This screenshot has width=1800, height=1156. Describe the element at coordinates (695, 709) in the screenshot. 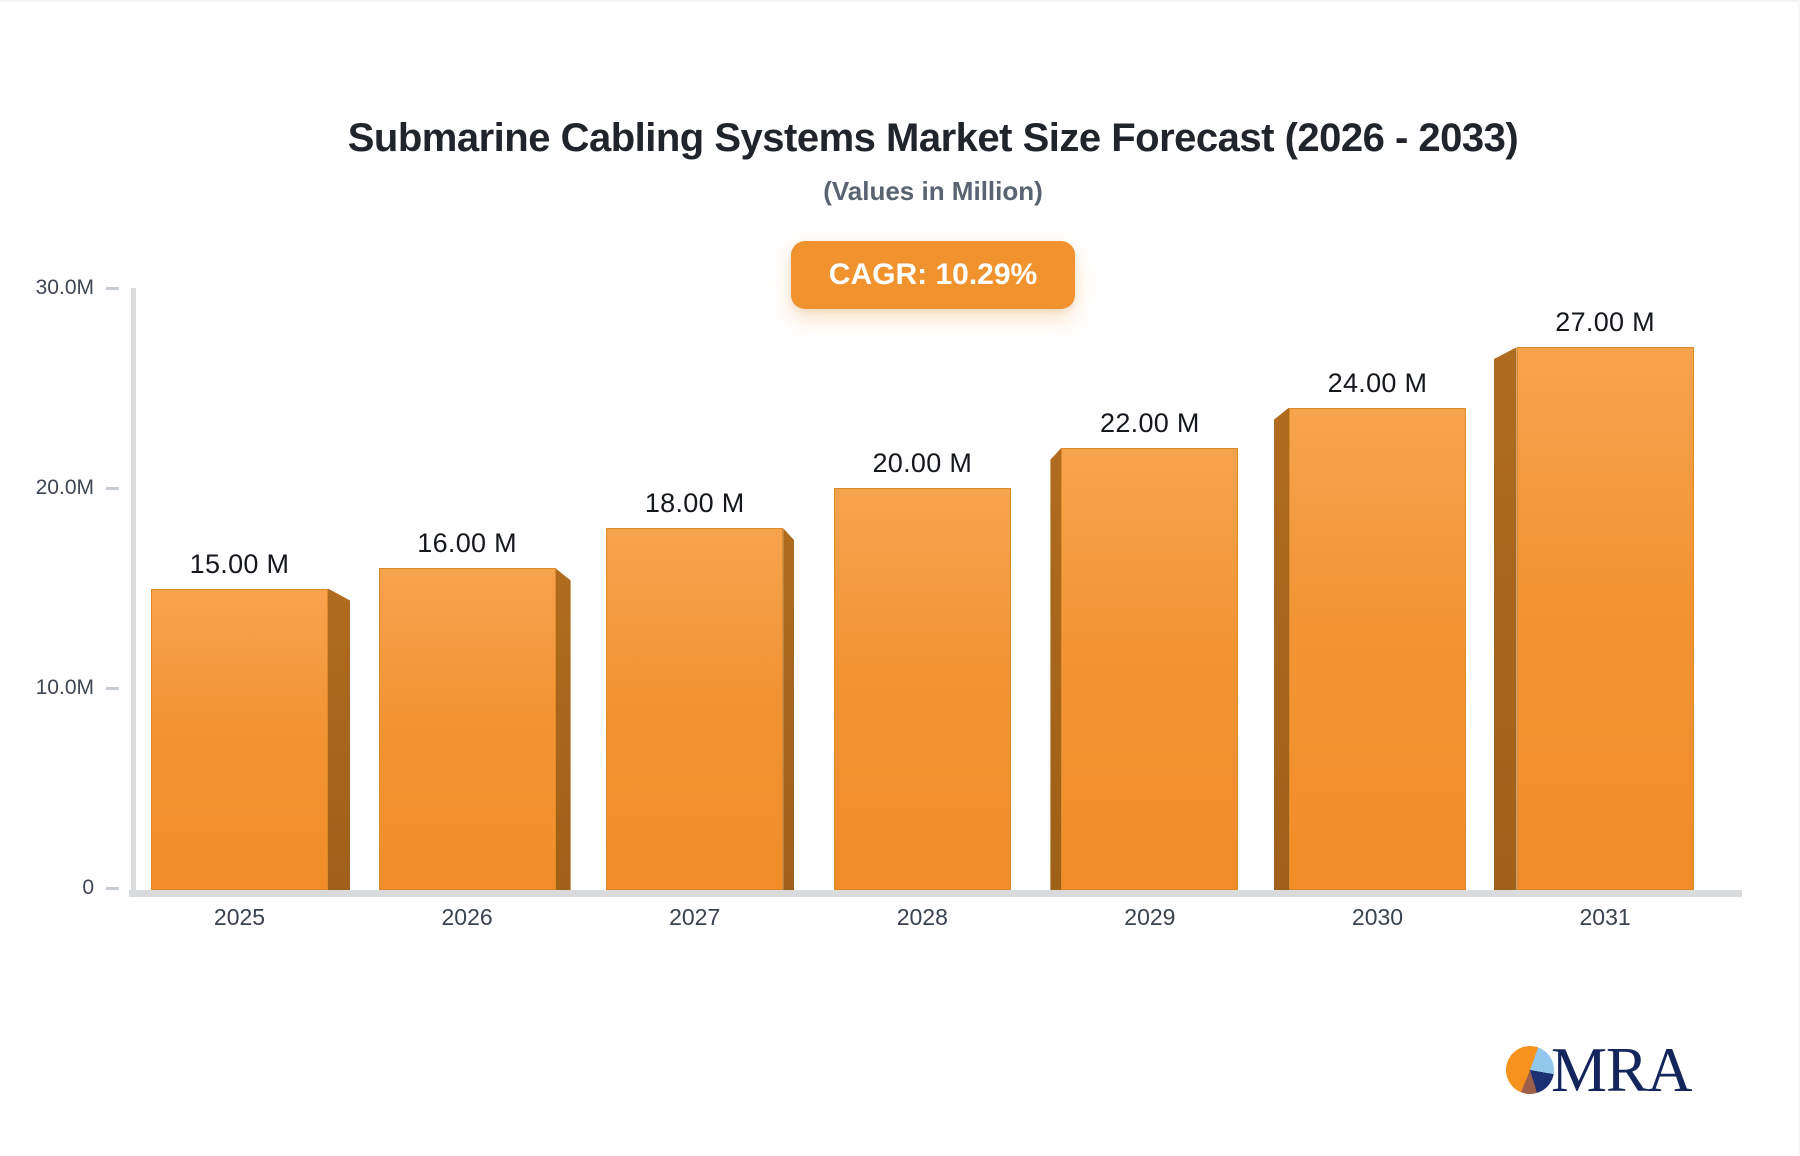

I see `bar-2027` at that location.